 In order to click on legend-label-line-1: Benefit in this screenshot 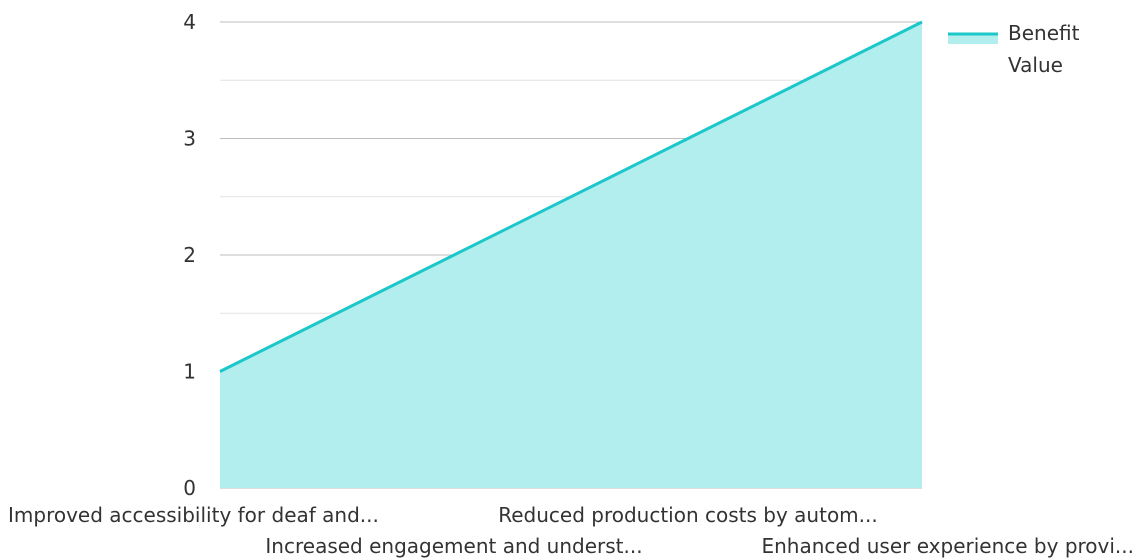, I will do `click(1044, 33)`.